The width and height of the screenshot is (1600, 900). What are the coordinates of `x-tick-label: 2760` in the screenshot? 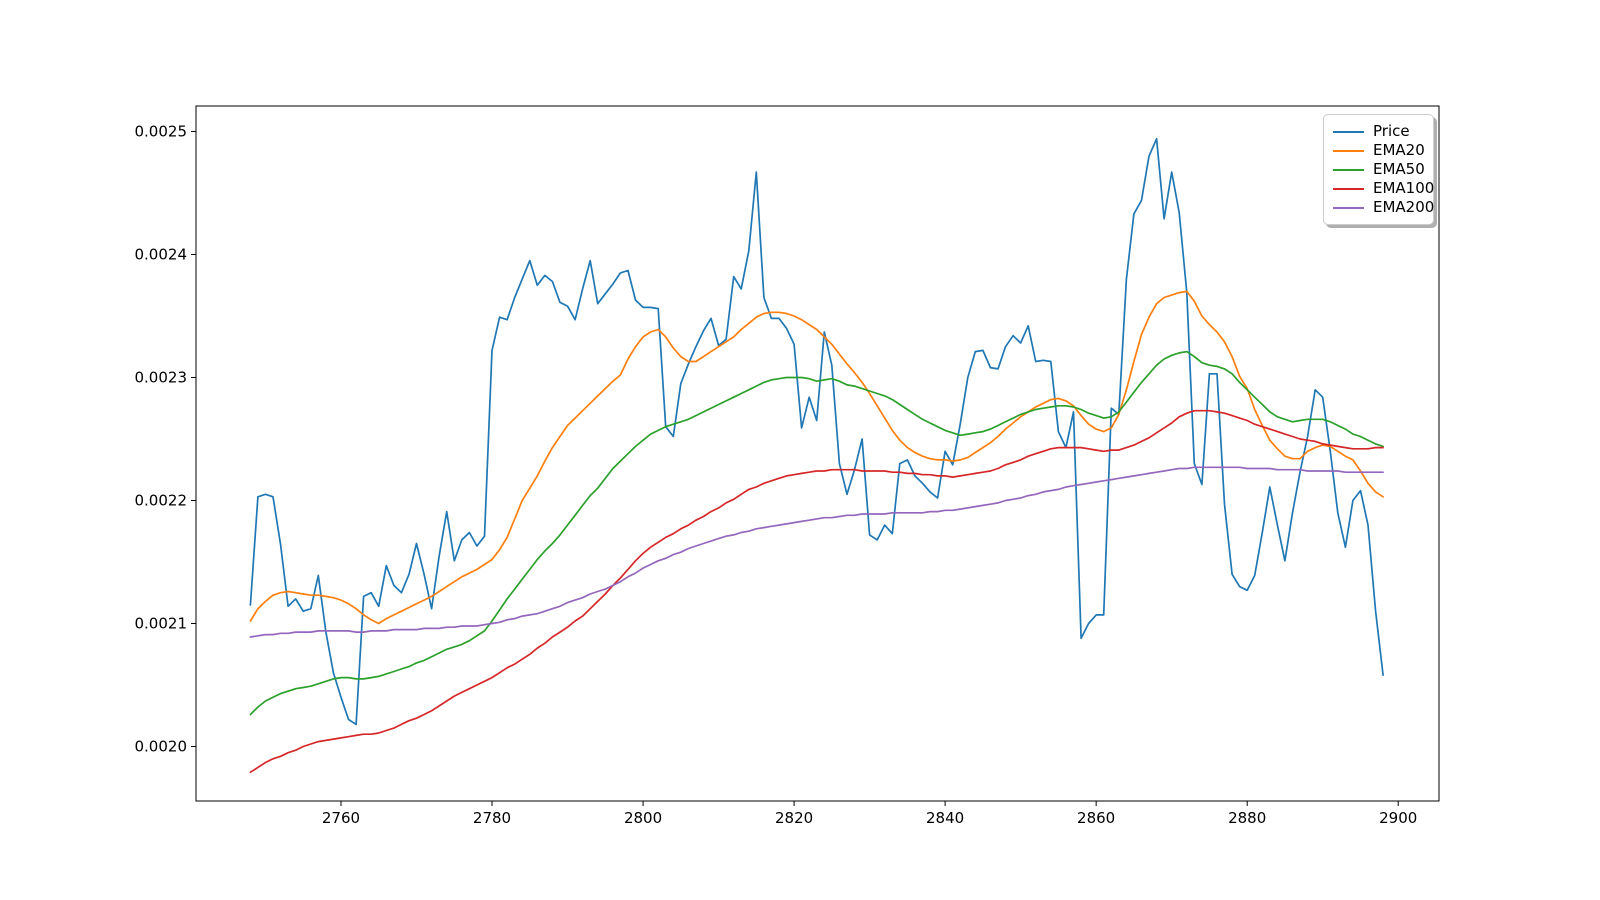 It's located at (341, 818).